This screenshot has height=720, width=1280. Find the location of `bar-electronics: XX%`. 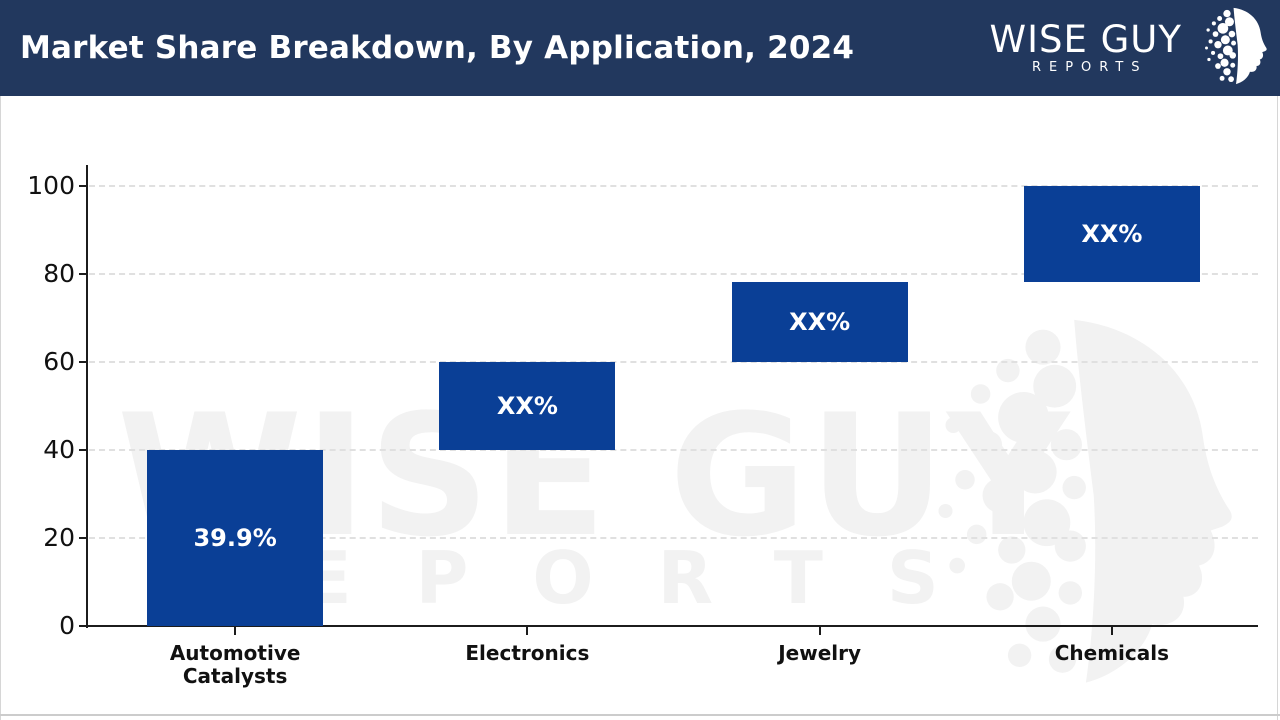

bar-electronics: XX% is located at coordinates (527, 406).